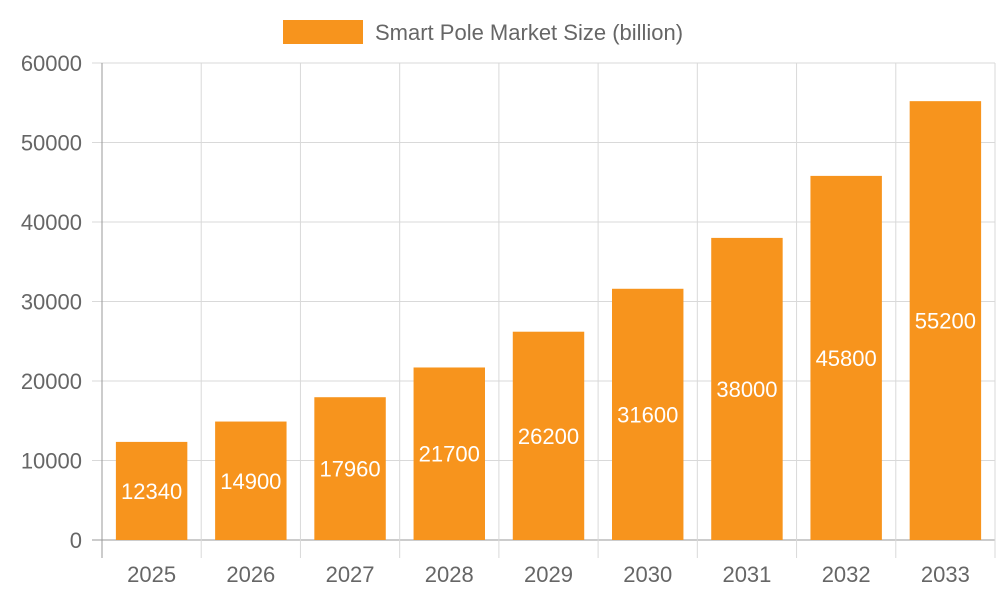 This screenshot has height=600, width=1000. I want to click on x-tick-label: 2029, so click(548, 574).